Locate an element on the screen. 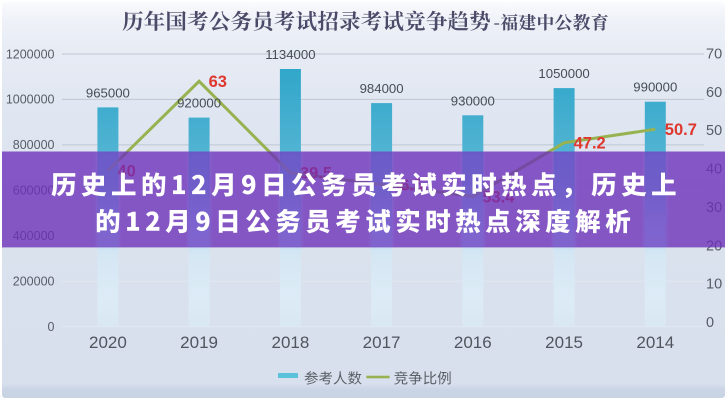 The width and height of the screenshot is (727, 400). svg-text: 2017 is located at coordinates (382, 342).